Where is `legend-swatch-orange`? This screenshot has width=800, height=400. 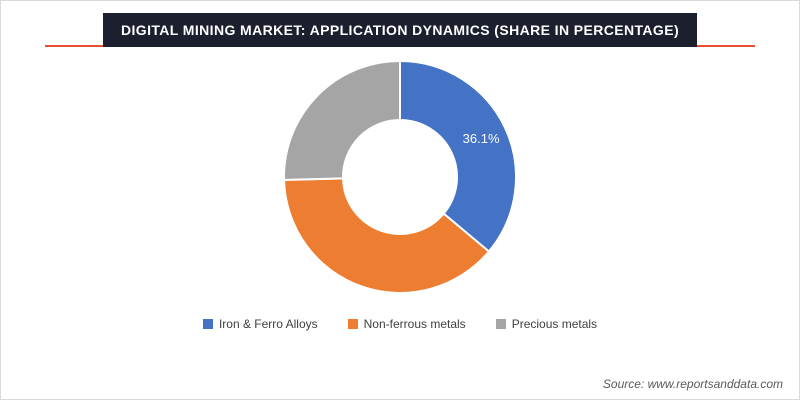 legend-swatch-orange is located at coordinates (352, 324).